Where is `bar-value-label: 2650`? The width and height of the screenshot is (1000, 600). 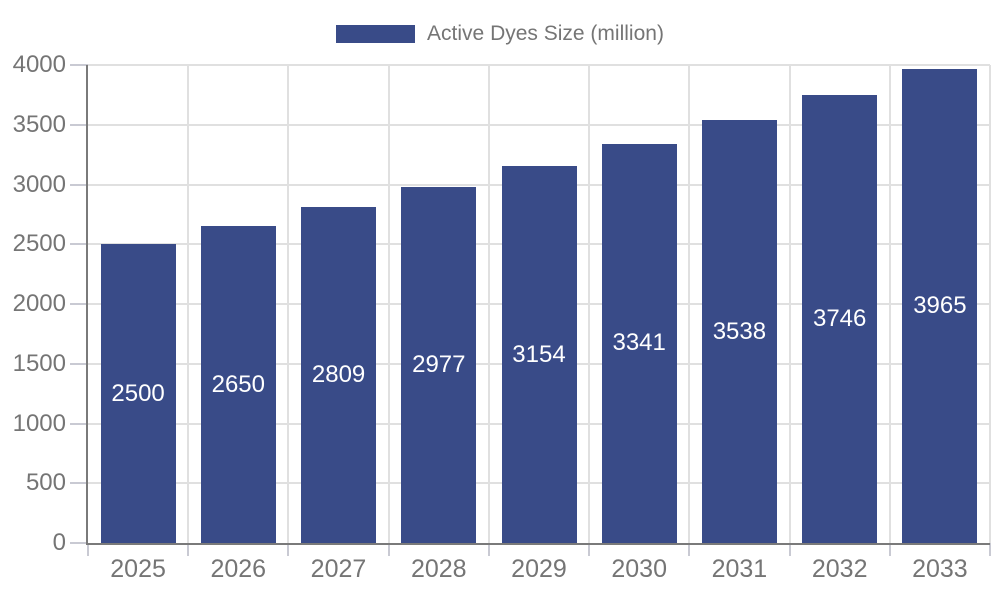
bar-value-label: 2650 is located at coordinates (238, 384).